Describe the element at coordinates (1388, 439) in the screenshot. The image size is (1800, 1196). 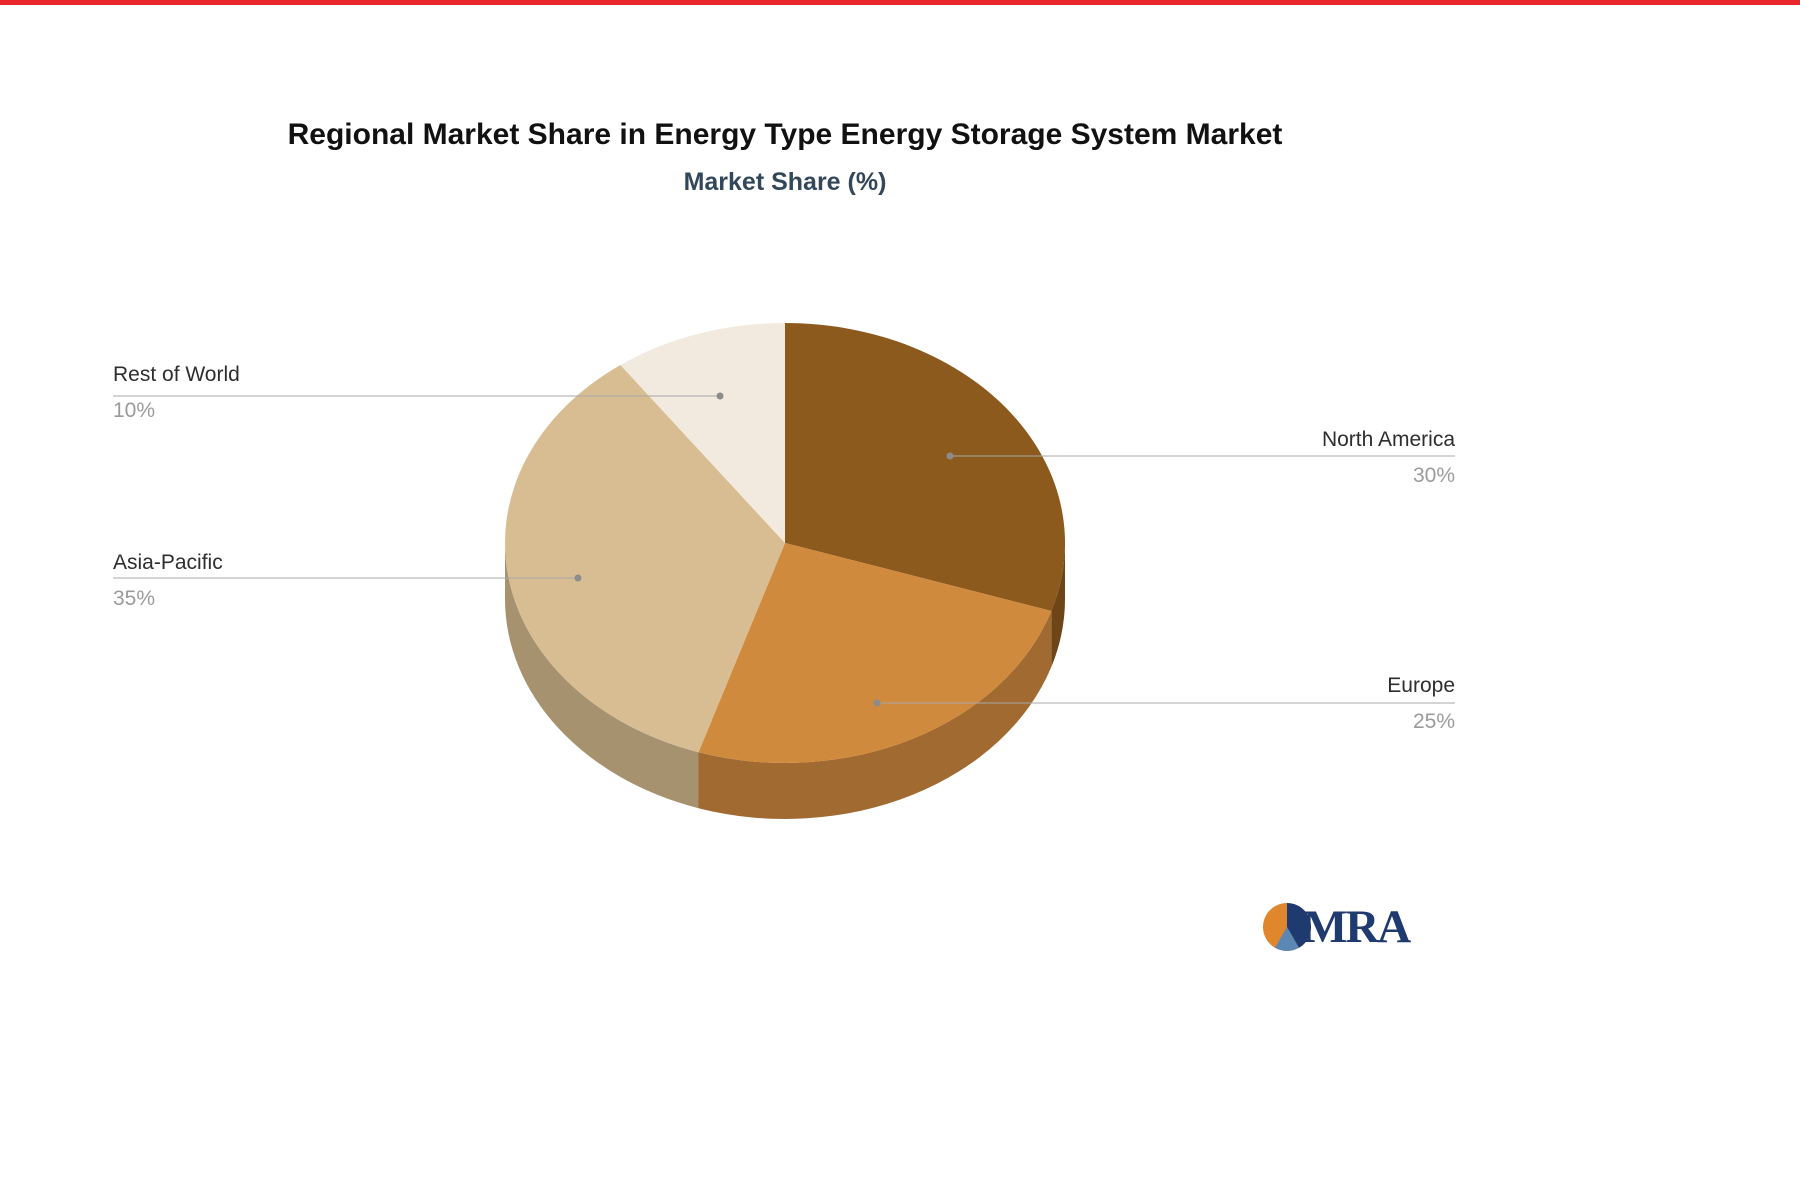
I see `slice-label-north-america: North America` at that location.